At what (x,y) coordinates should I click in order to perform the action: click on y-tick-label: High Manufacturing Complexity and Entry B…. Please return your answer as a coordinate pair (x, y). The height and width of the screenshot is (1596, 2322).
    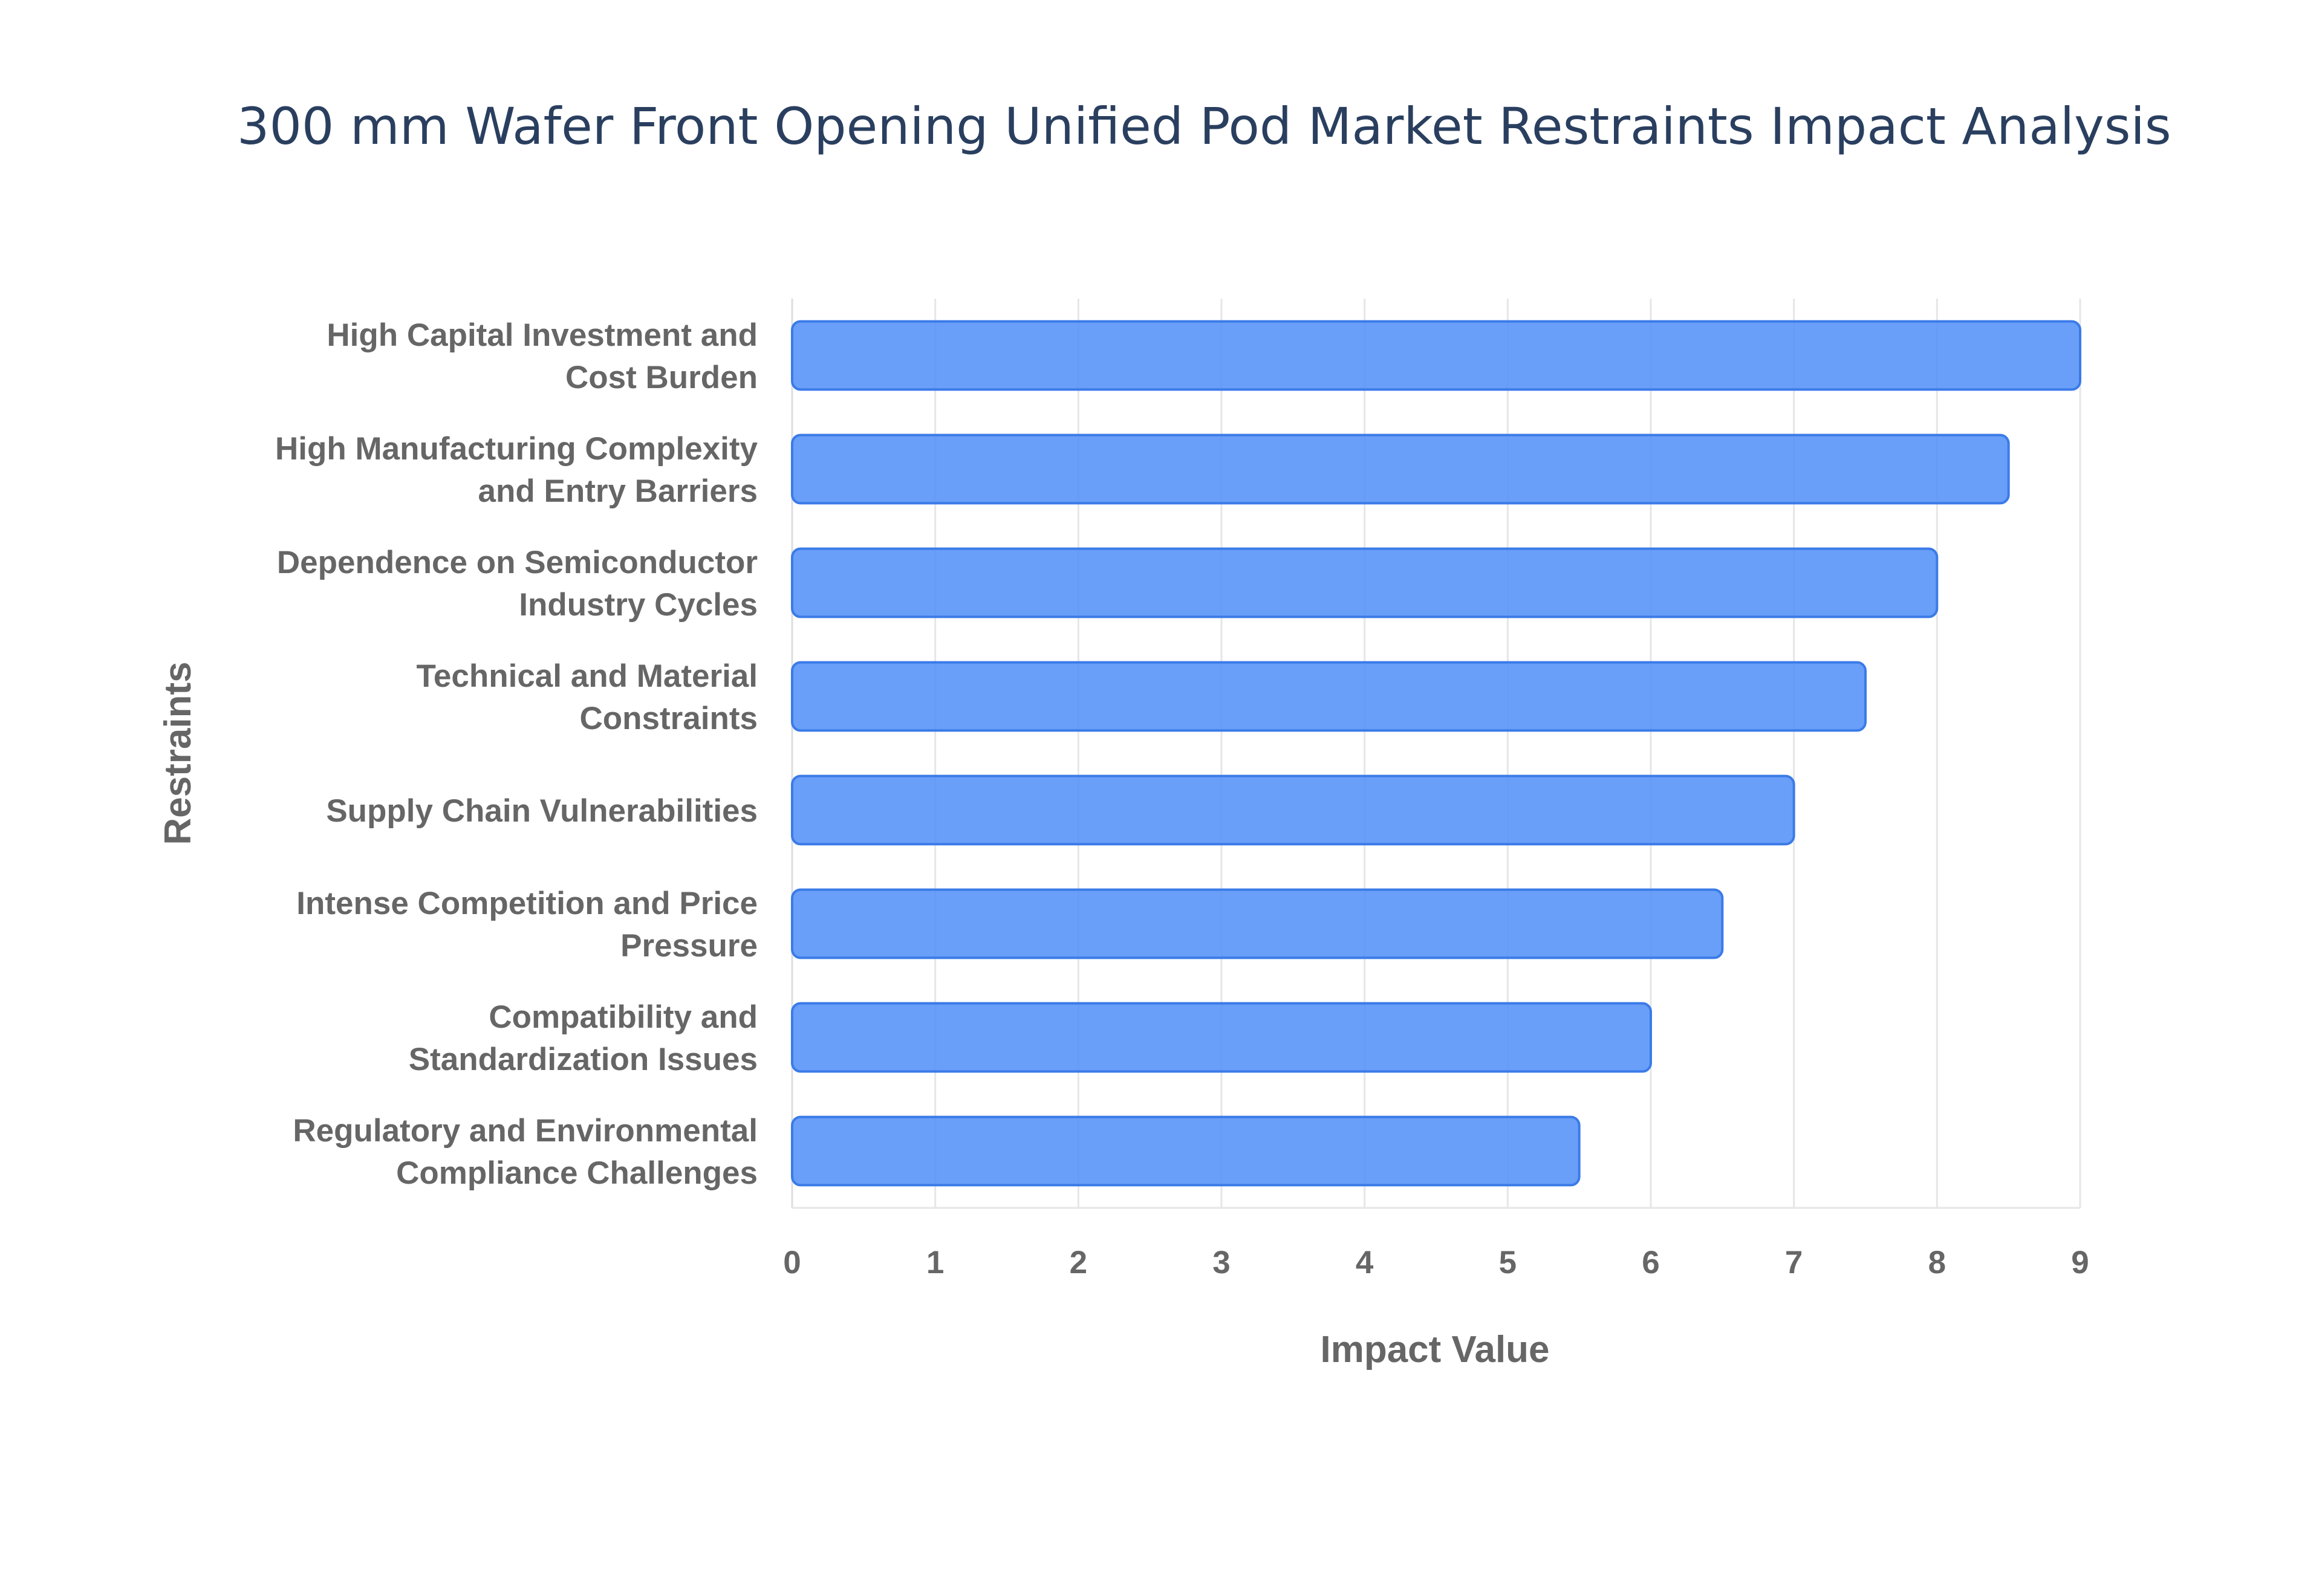
    Looking at the image, I should click on (516, 470).